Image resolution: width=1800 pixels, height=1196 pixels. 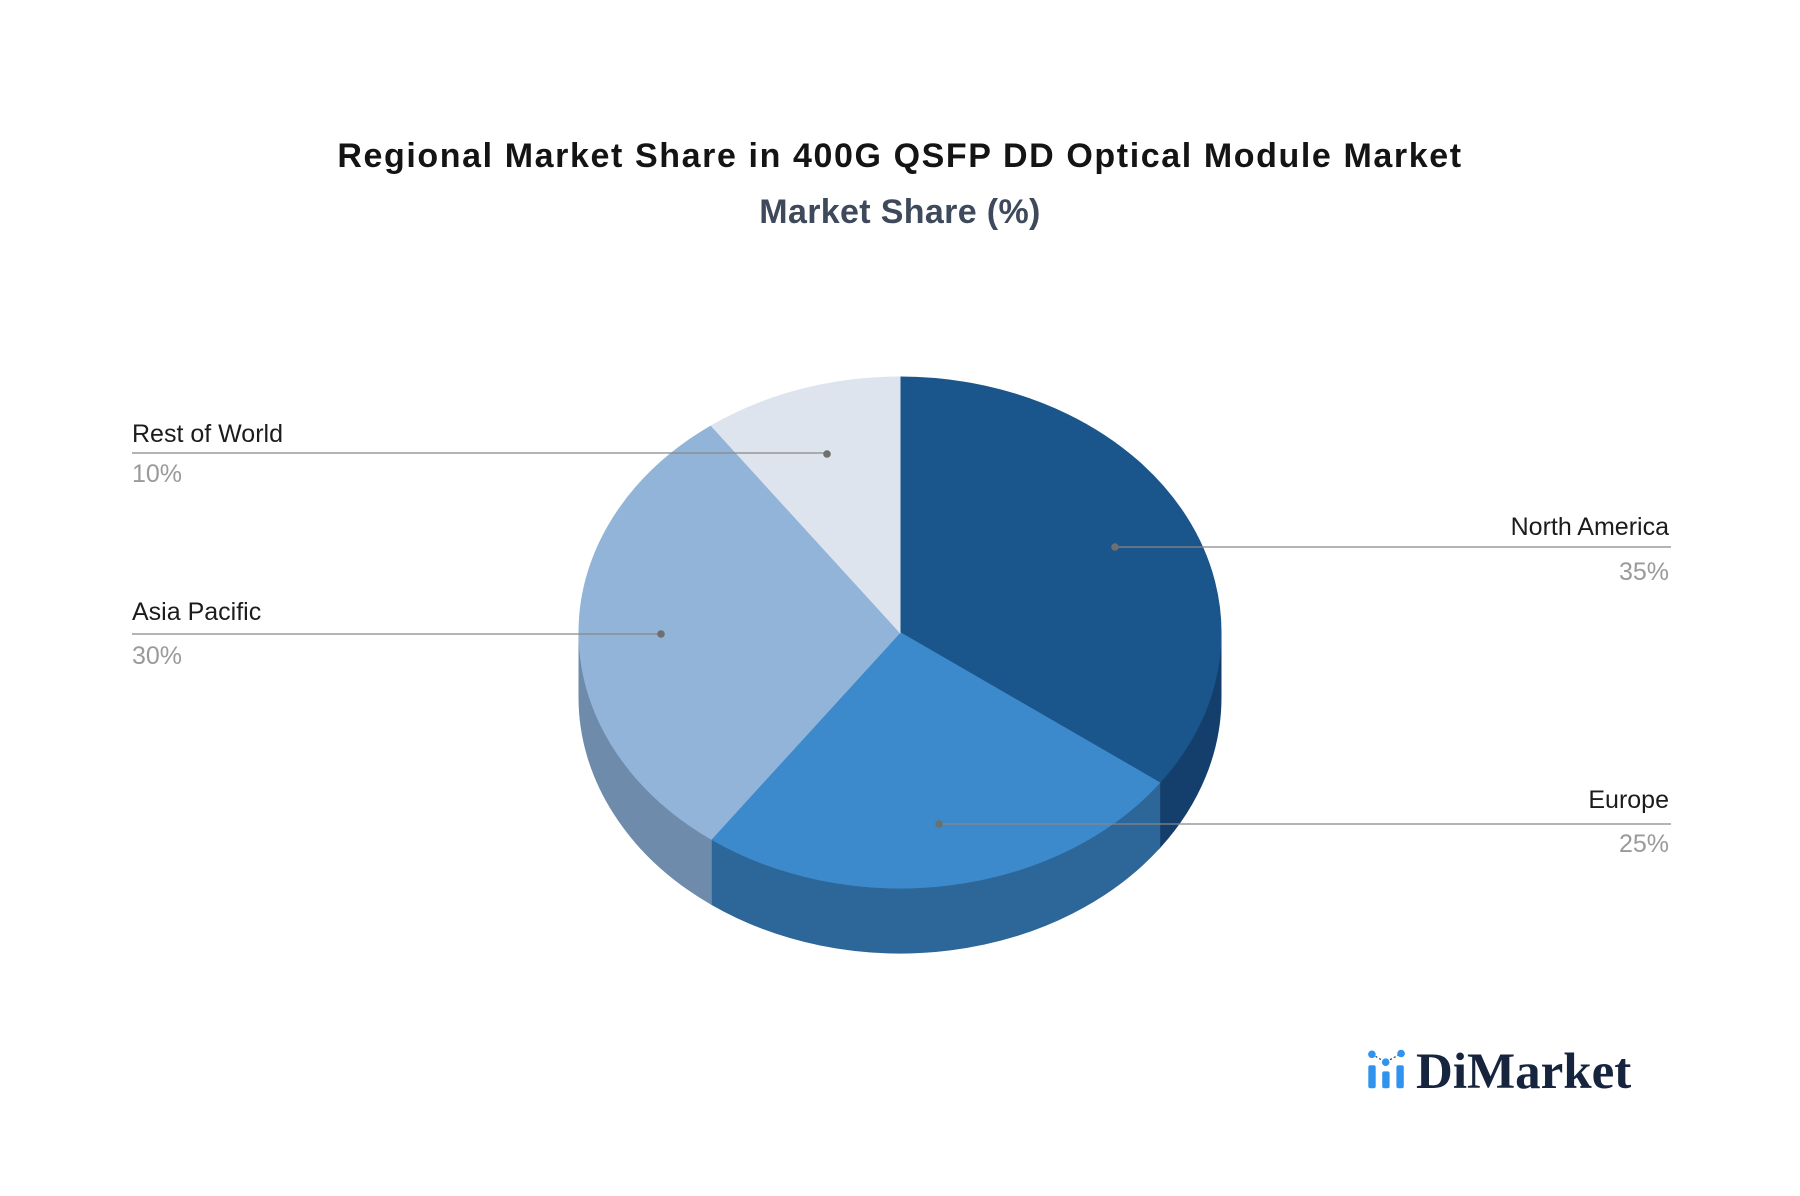 I want to click on svg-text: Market Share (%), so click(x=899, y=212).